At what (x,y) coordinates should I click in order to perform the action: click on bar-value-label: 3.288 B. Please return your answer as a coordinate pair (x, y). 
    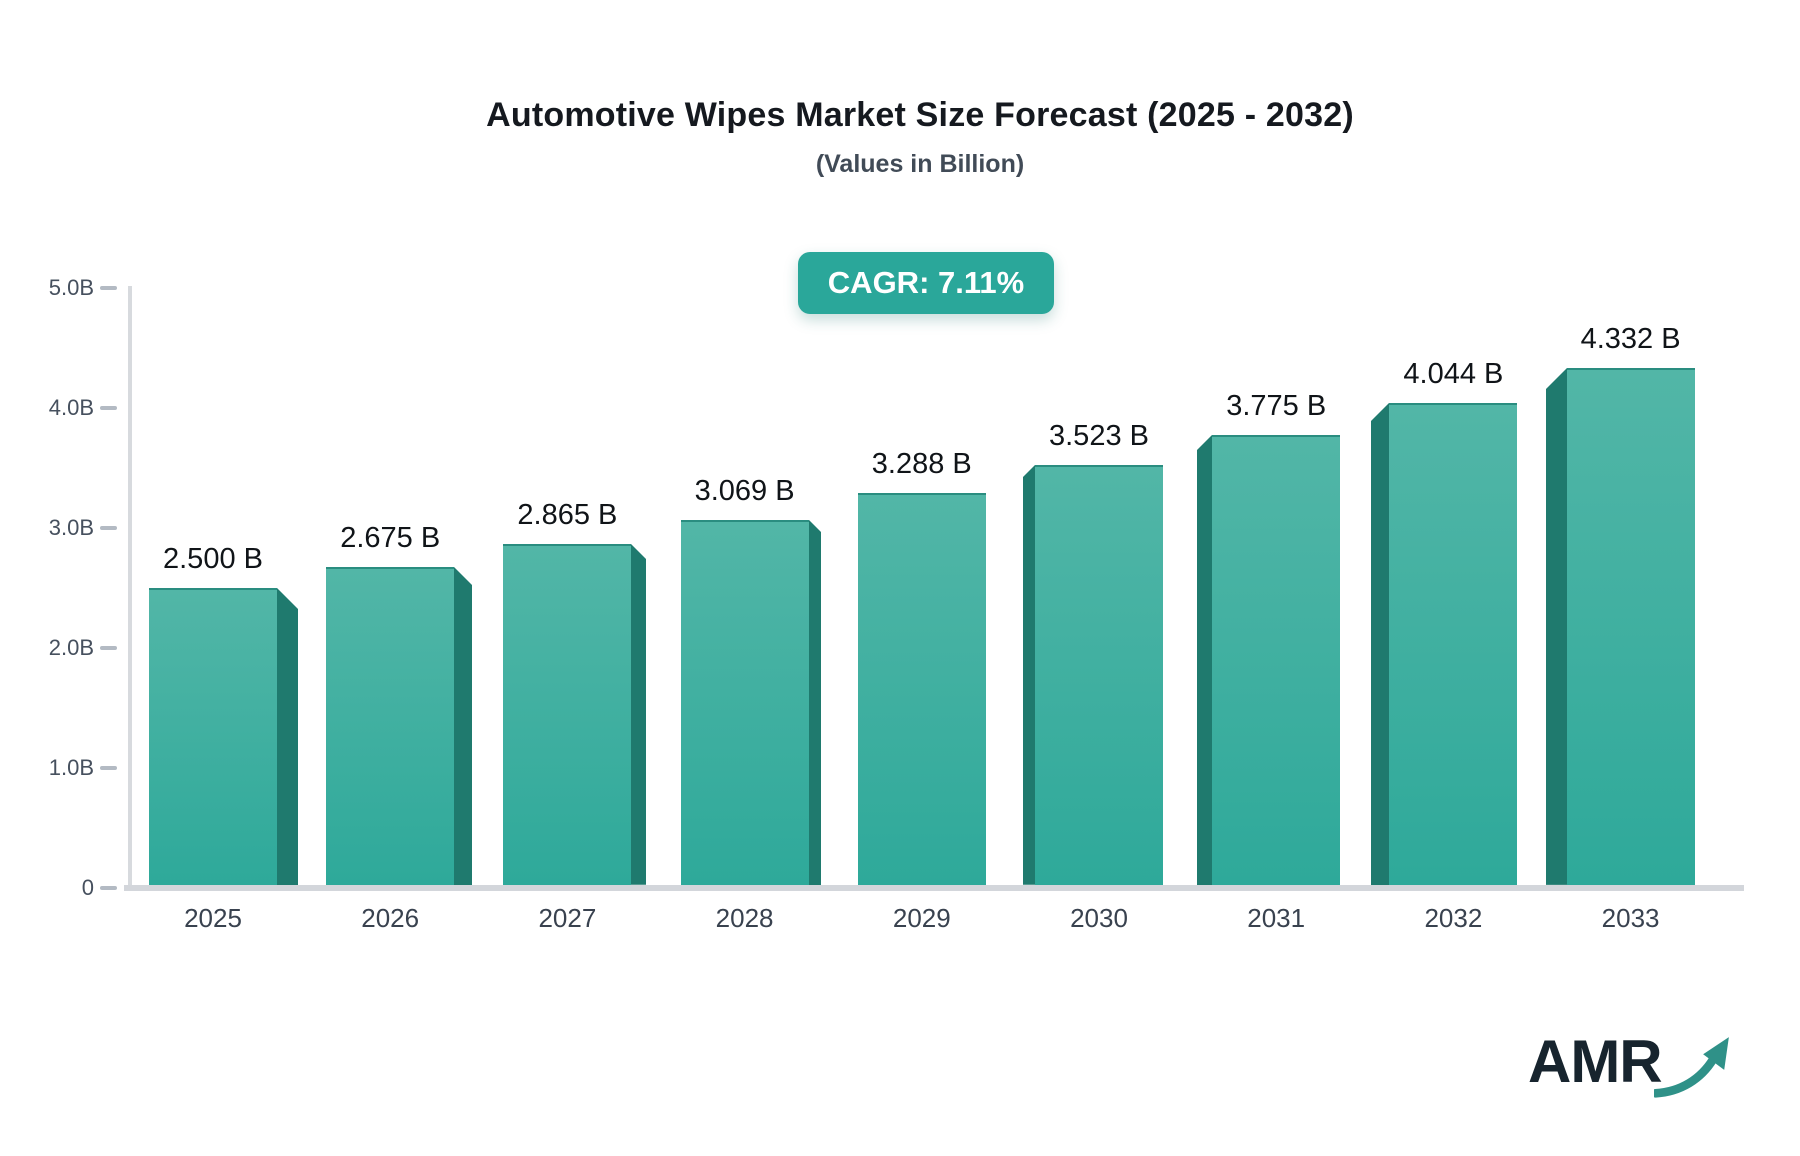
    Looking at the image, I should click on (921, 464).